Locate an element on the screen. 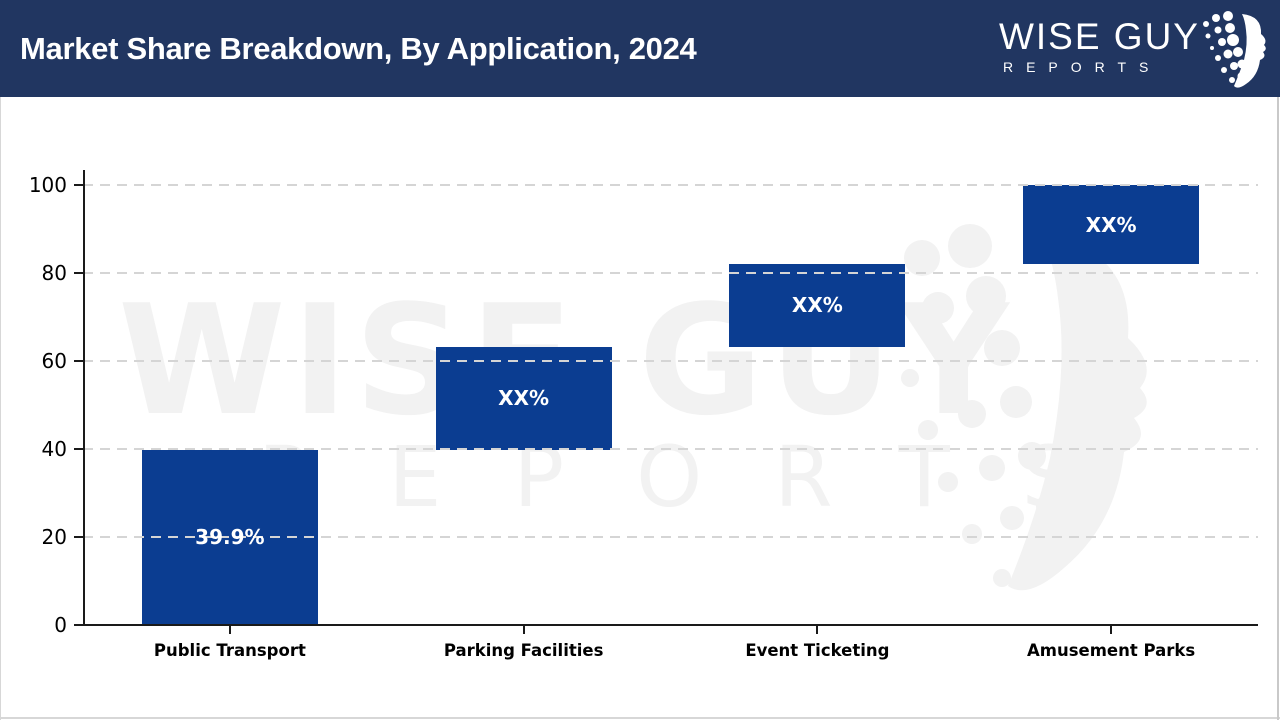  x-axis-line is located at coordinates (670, 625).